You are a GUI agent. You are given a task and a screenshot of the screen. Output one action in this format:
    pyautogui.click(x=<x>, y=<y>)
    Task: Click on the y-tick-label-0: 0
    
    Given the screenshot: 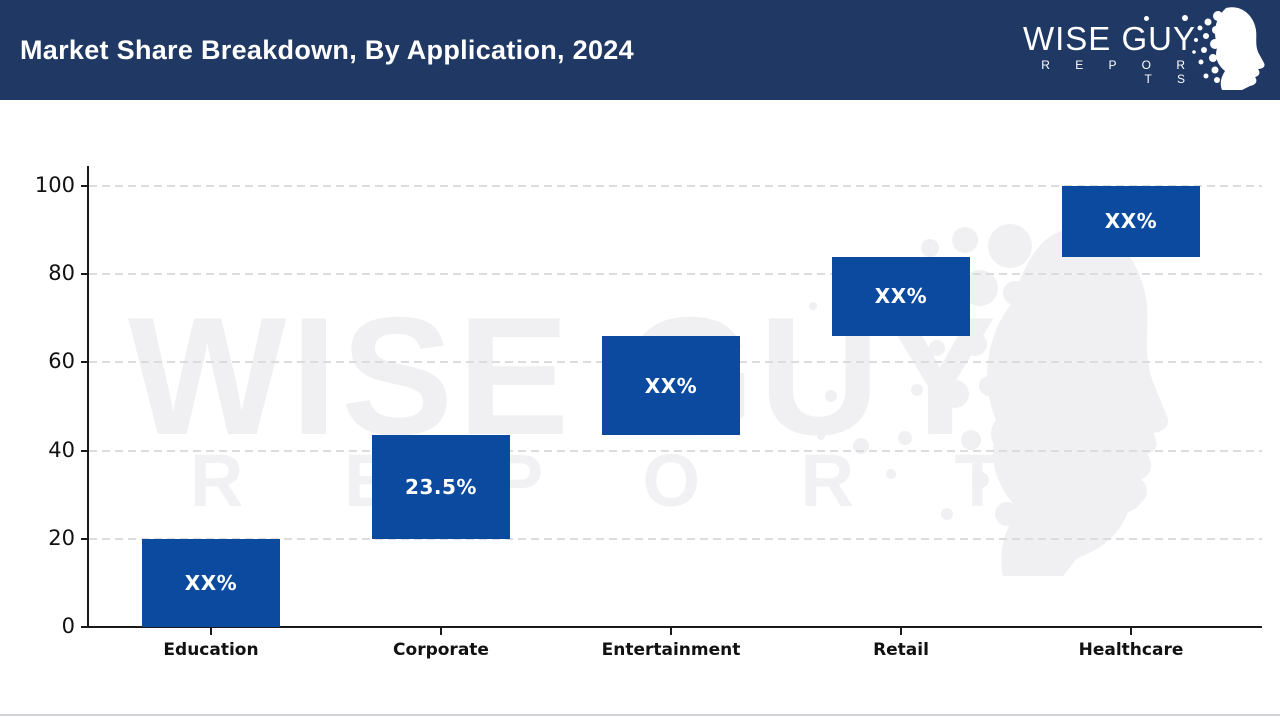 What is the action you would take?
    pyautogui.click(x=68, y=626)
    